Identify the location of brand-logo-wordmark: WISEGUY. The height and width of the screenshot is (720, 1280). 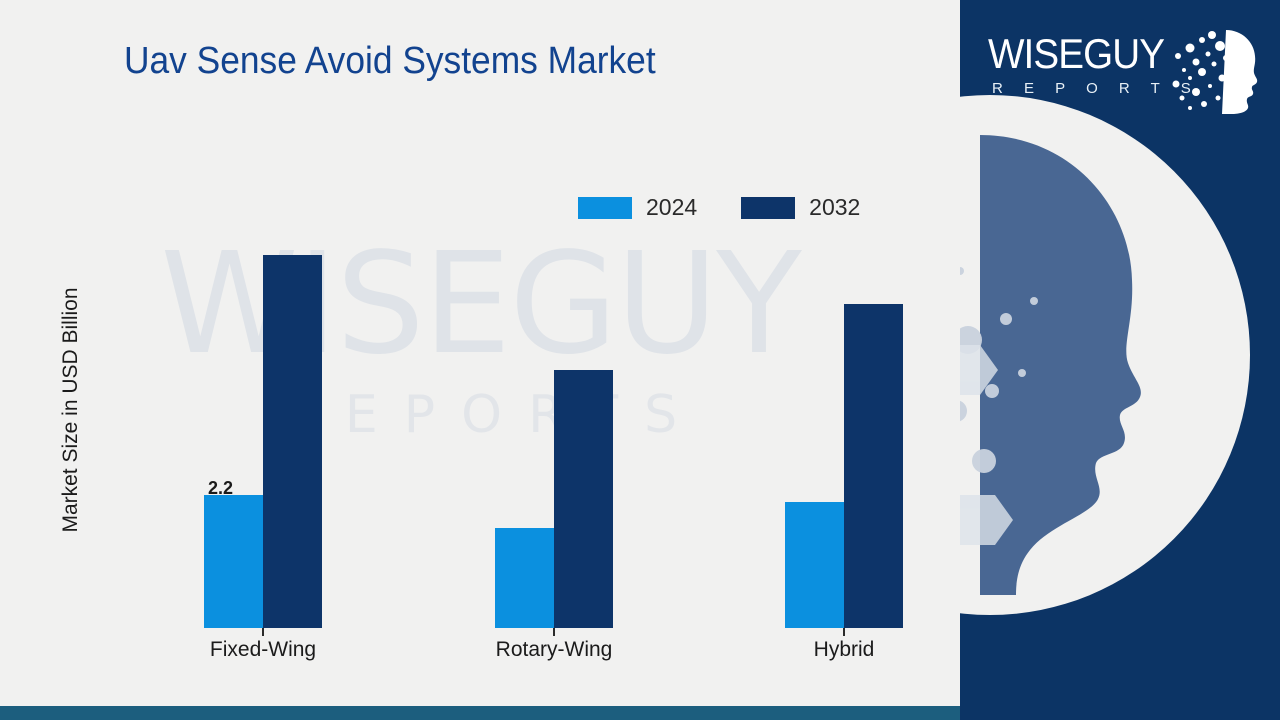
(1076, 53).